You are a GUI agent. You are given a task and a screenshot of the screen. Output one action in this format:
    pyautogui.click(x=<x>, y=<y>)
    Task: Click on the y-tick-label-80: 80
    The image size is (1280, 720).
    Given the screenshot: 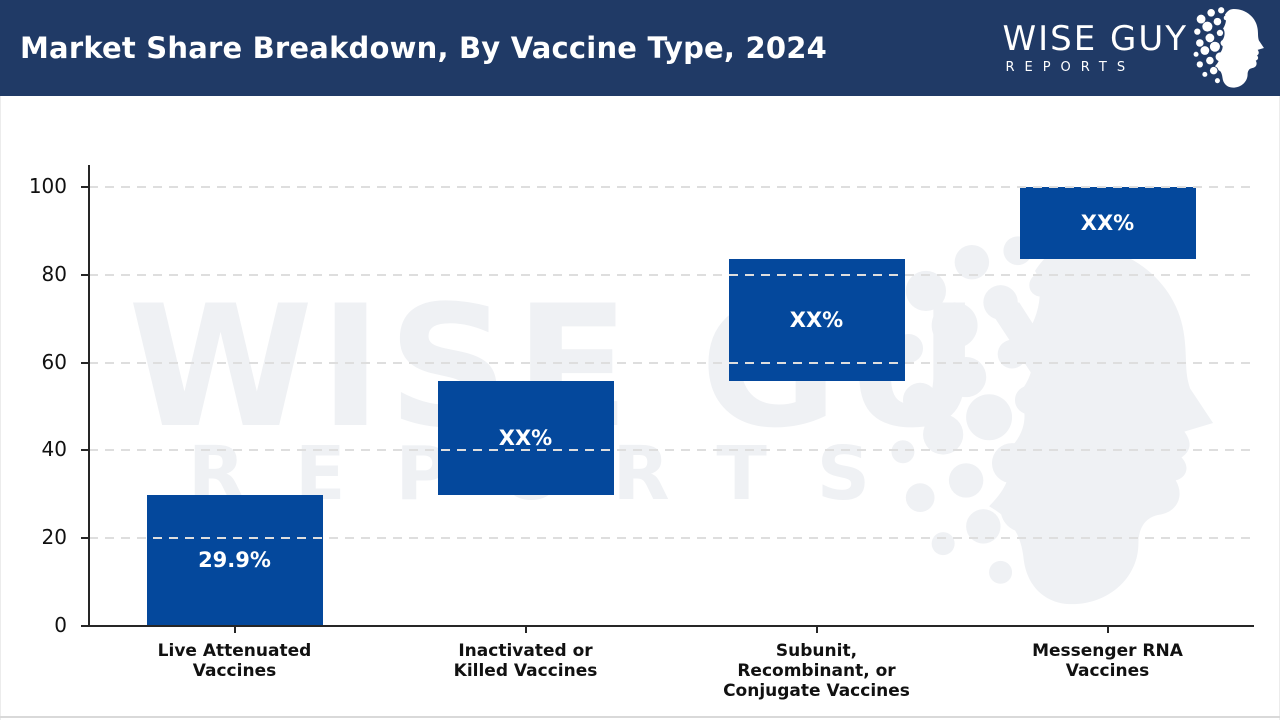 What is the action you would take?
    pyautogui.click(x=54, y=273)
    